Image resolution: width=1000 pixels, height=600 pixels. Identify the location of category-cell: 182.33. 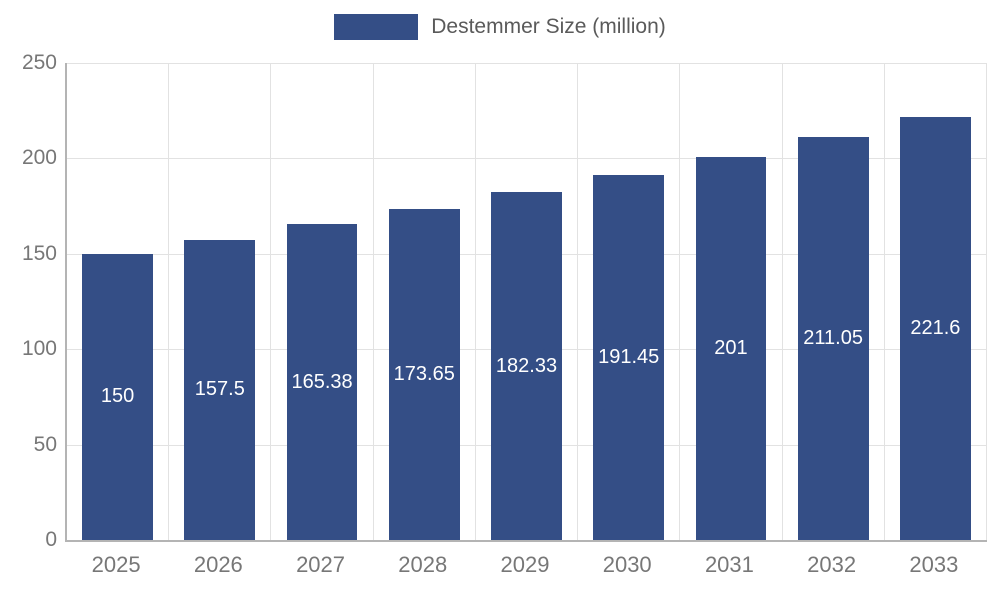
(527, 301).